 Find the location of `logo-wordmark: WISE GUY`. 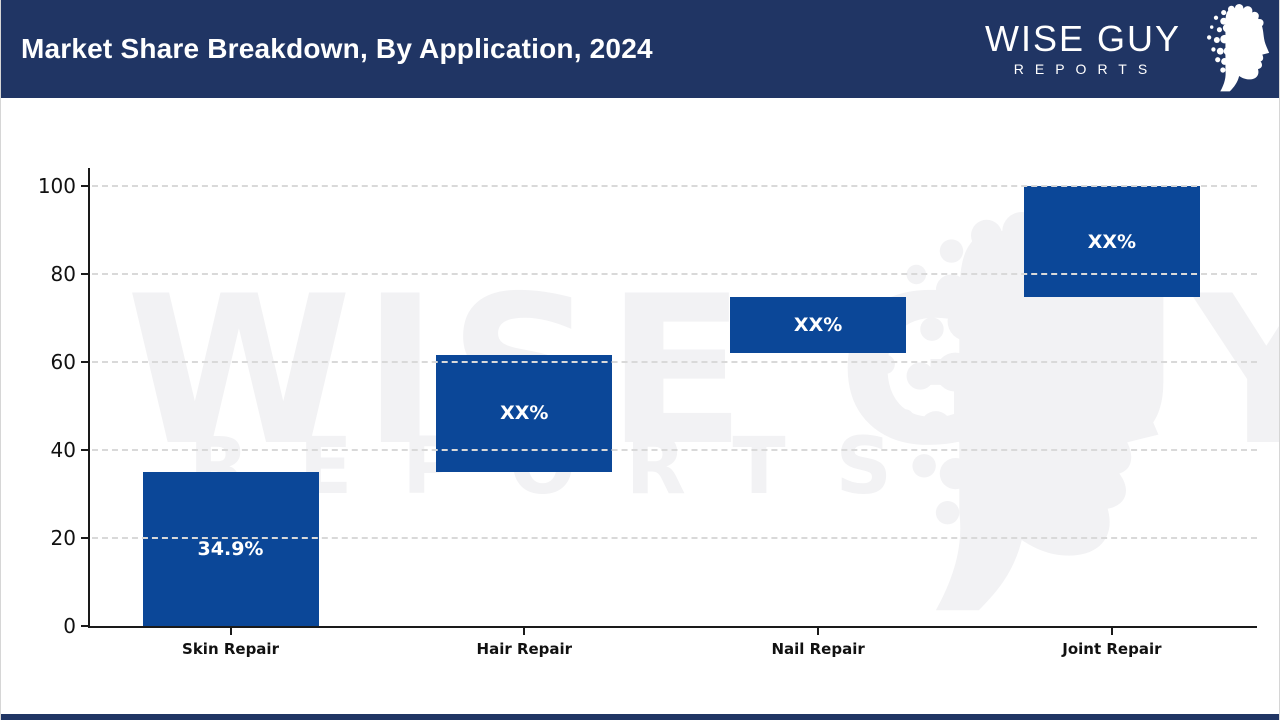

logo-wordmark: WISE GUY is located at coordinates (1082, 38).